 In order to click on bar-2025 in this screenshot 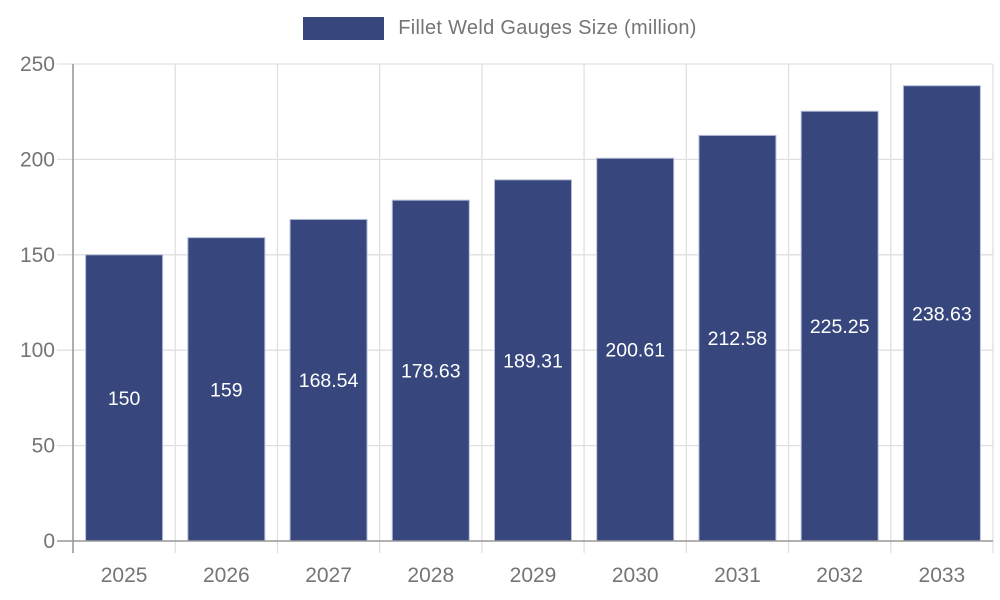, I will do `click(124, 398)`.